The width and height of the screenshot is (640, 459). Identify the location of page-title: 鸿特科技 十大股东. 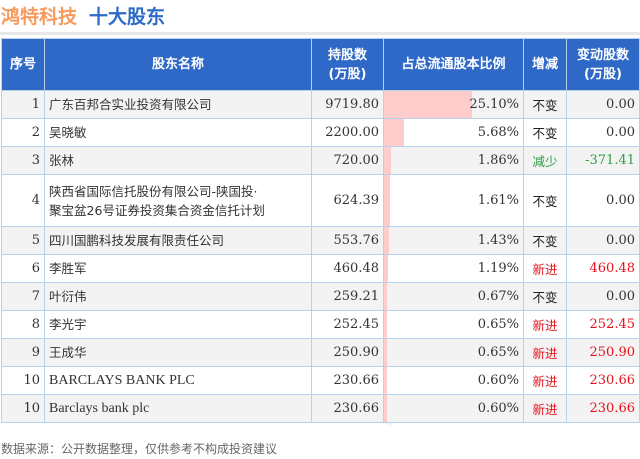
(83, 16).